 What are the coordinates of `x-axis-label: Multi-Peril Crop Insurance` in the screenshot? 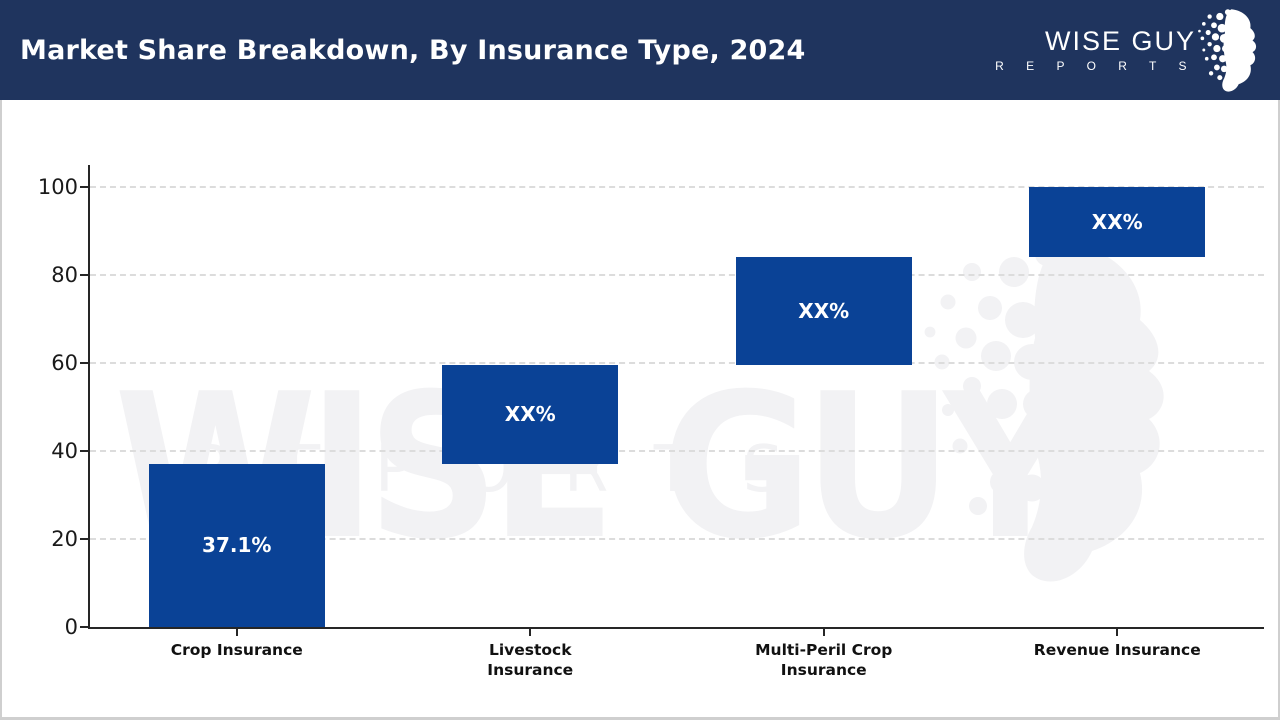 It's located at (824, 660).